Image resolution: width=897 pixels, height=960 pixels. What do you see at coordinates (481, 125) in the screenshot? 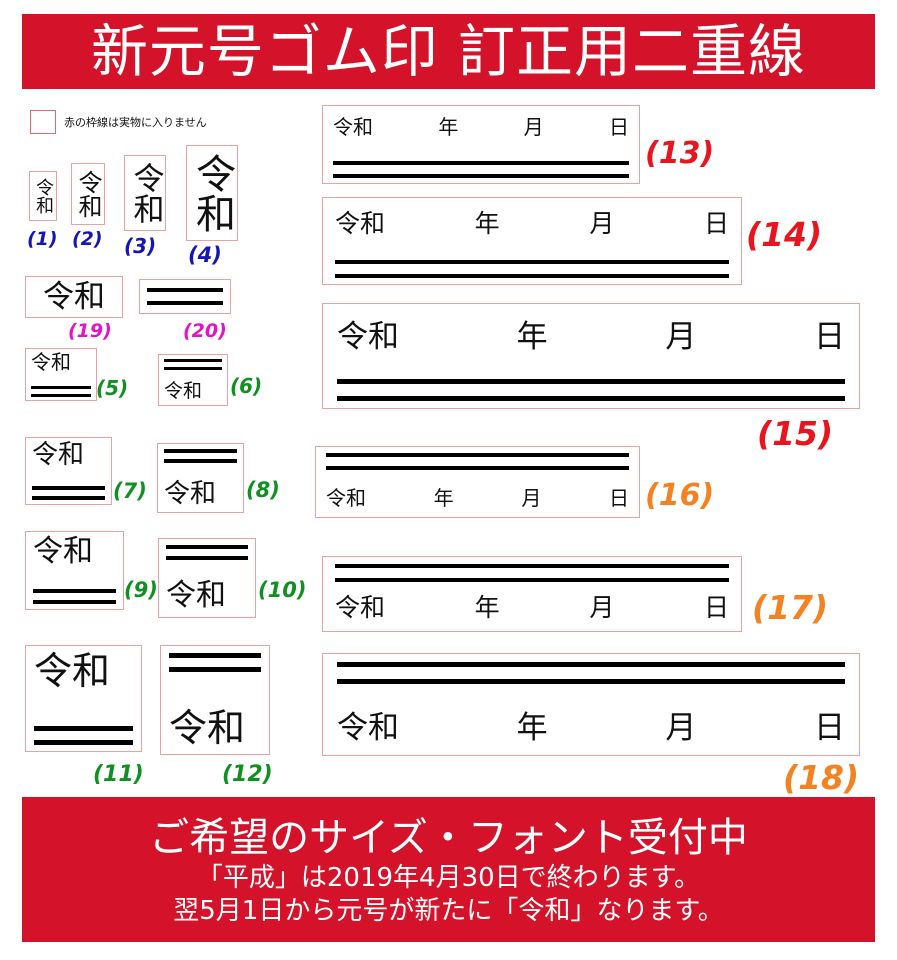
I see `stamp-13-date-row: 令和 年 月 日` at bounding box center [481, 125].